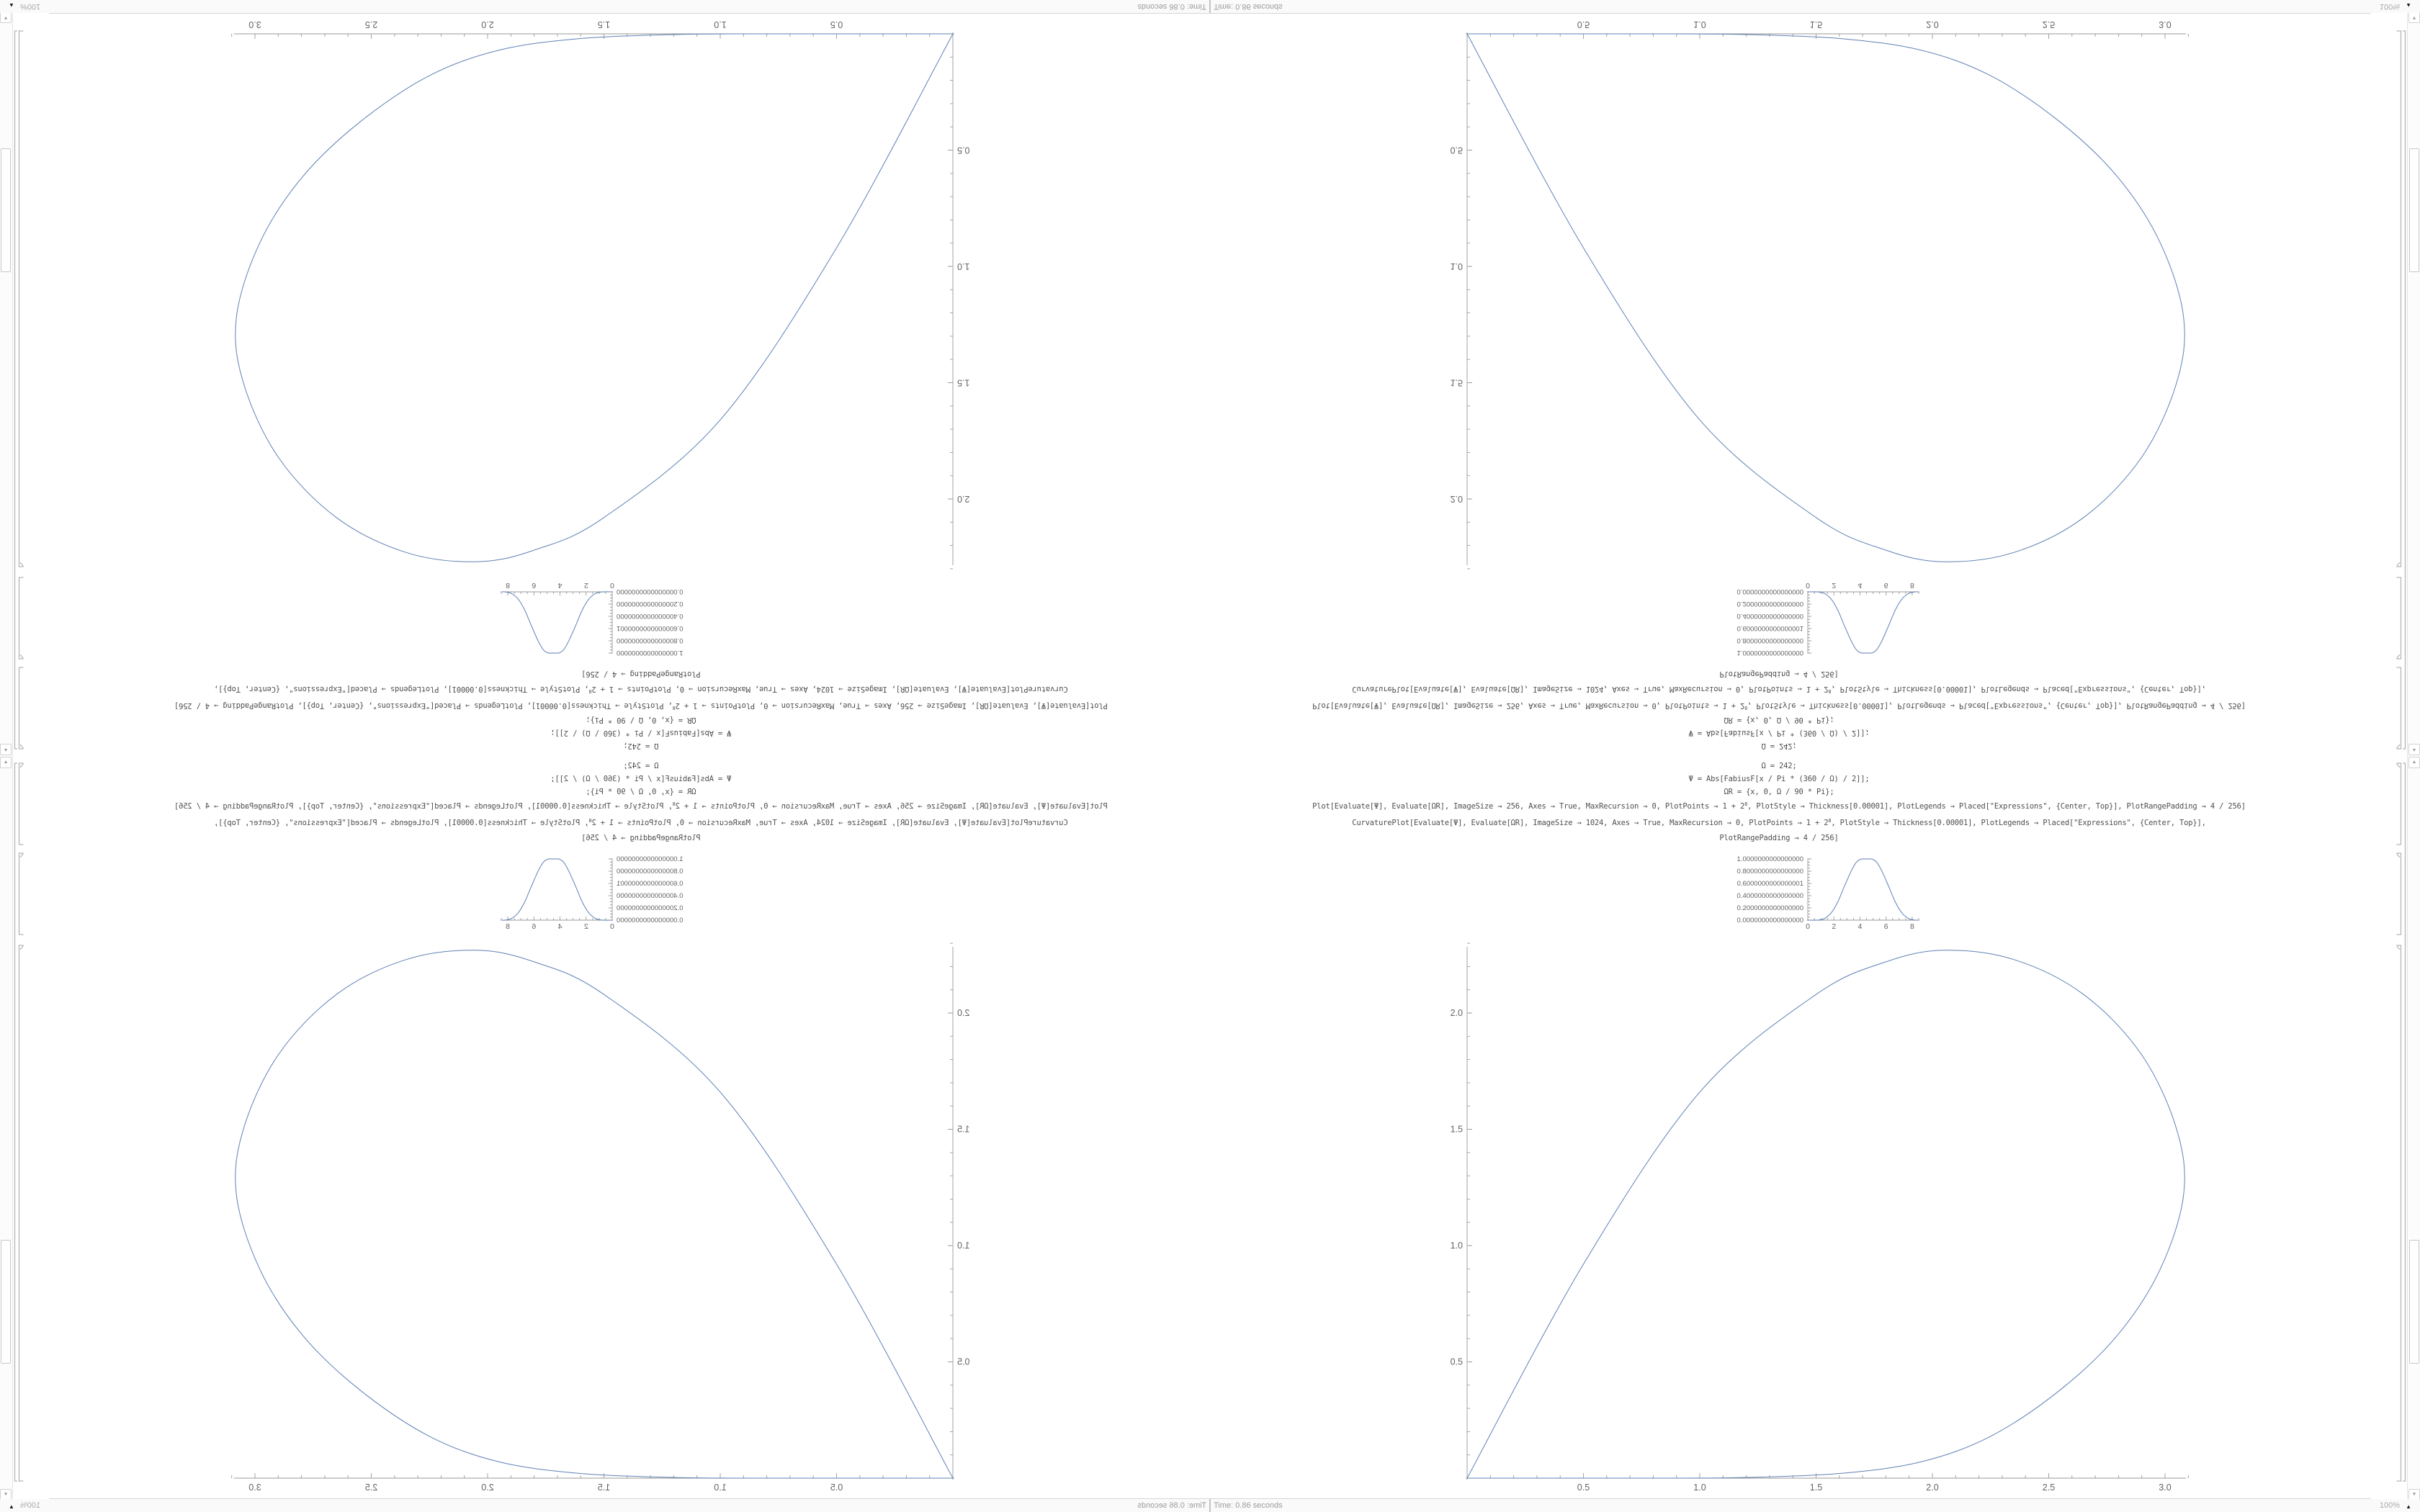 This screenshot has width=2420, height=1512. I want to click on window-edge-divider, so click(1210, 1505).